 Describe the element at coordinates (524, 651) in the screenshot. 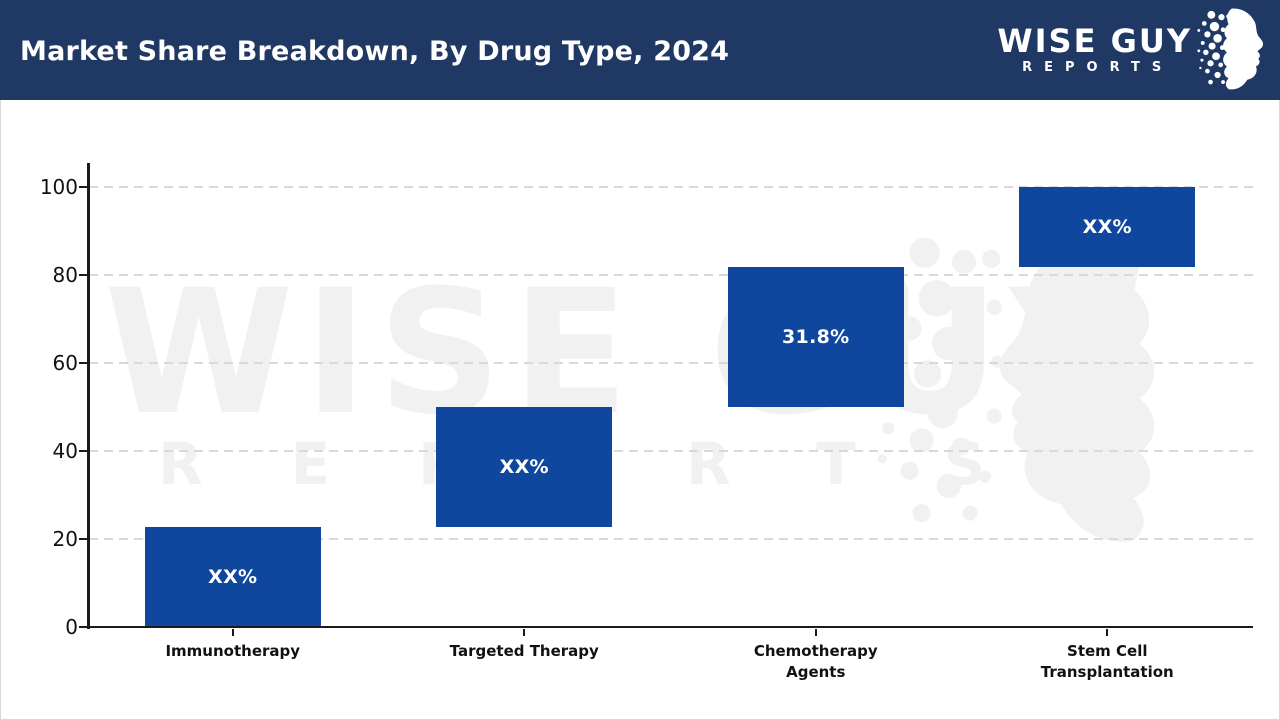

I see `x-axis-category-label: Targeted Therapy` at that location.